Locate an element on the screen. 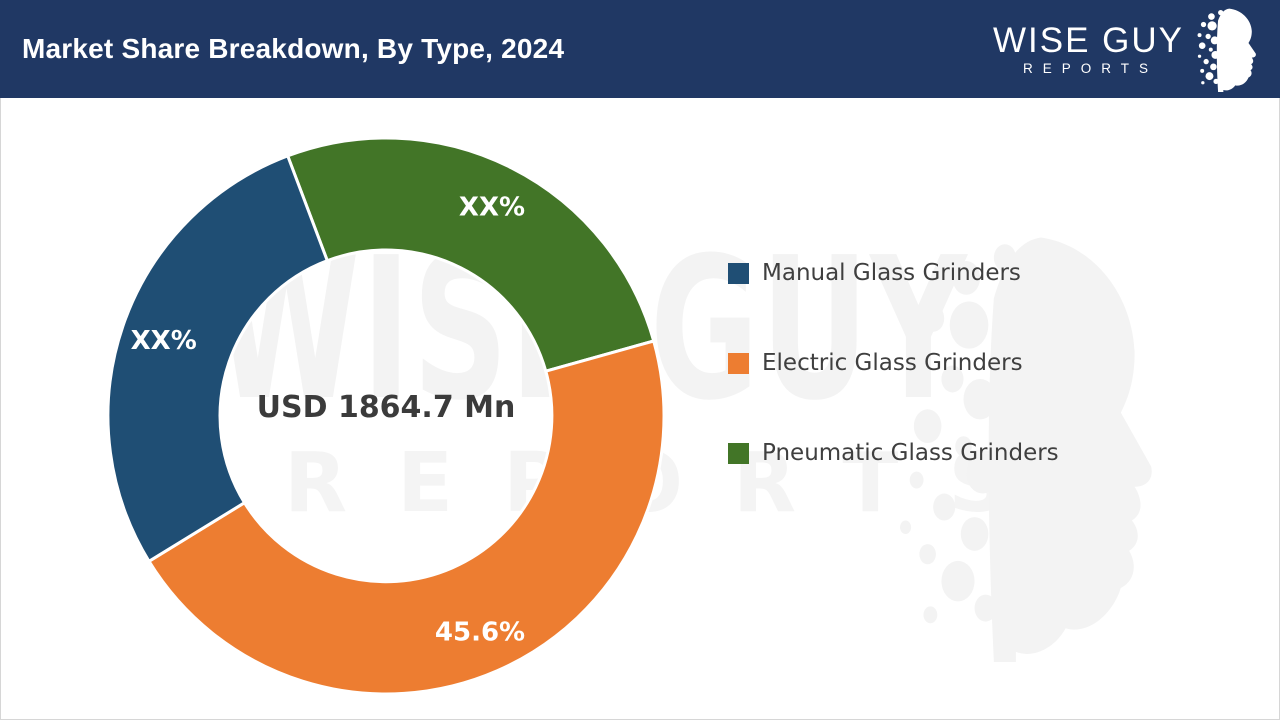 The image size is (1280, 720). legend-item-pneumatic-glass-grinders: Pneumatic Glass Grinders is located at coordinates (893, 453).